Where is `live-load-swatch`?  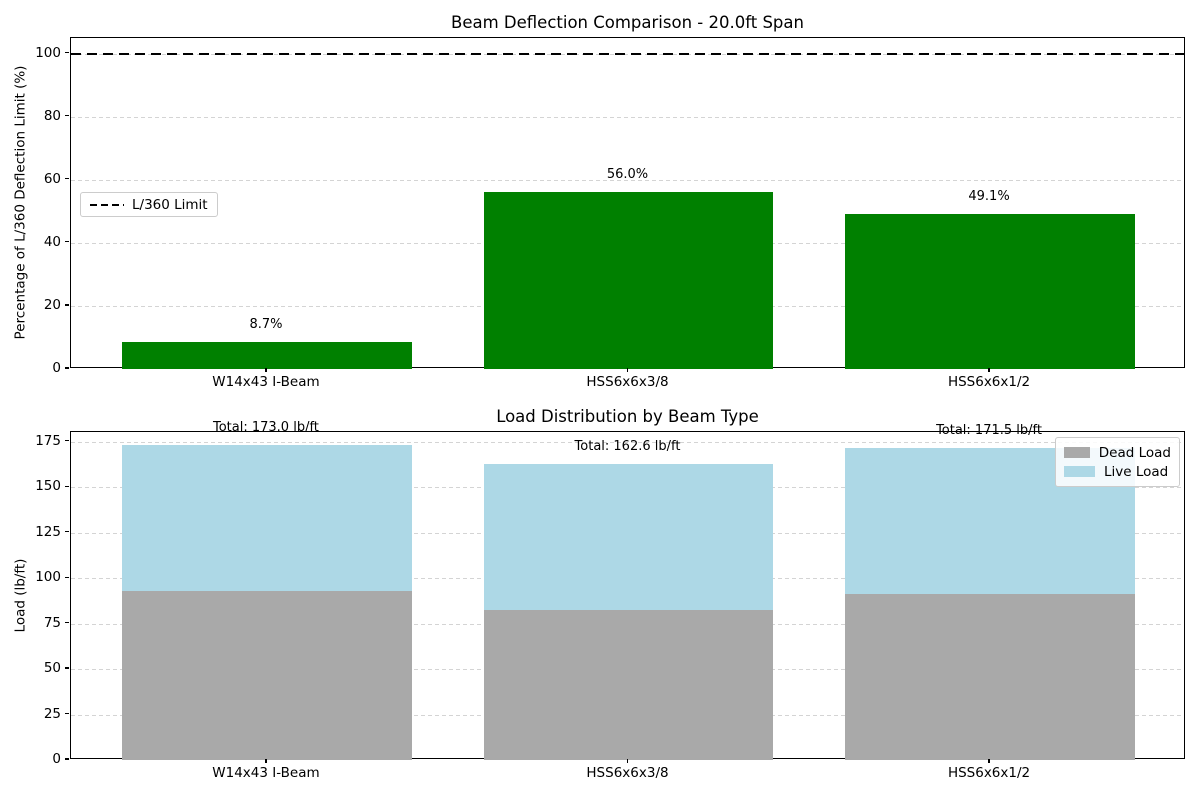
live-load-swatch is located at coordinates (1079, 471).